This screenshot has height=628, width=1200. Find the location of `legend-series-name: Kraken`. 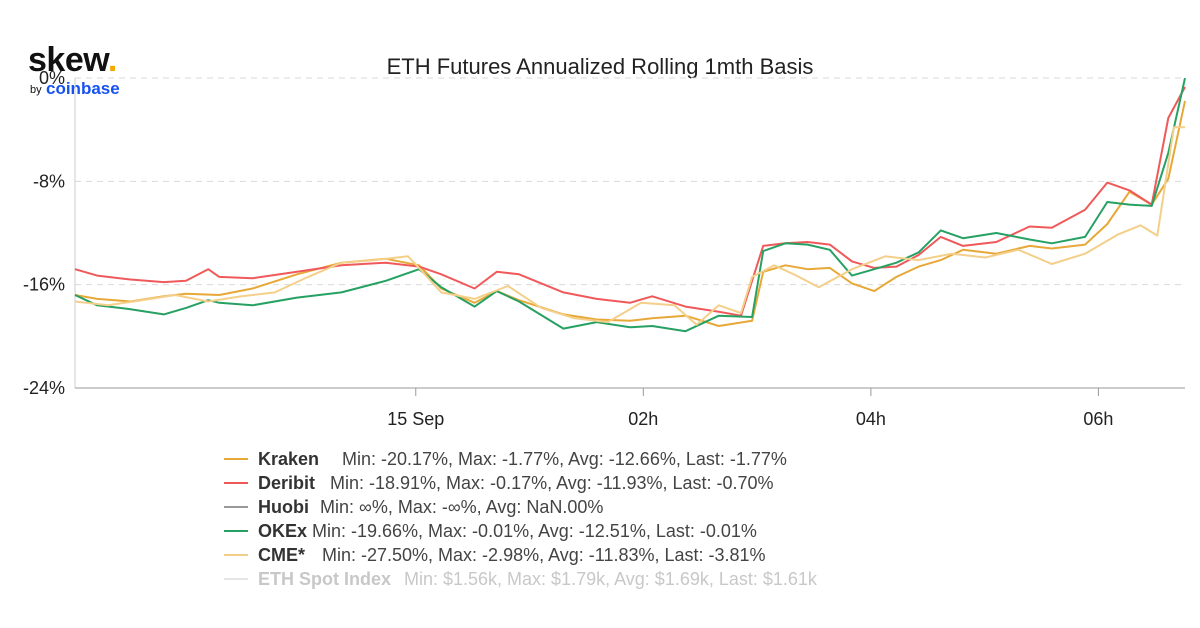

legend-series-name: Kraken is located at coordinates (289, 459).